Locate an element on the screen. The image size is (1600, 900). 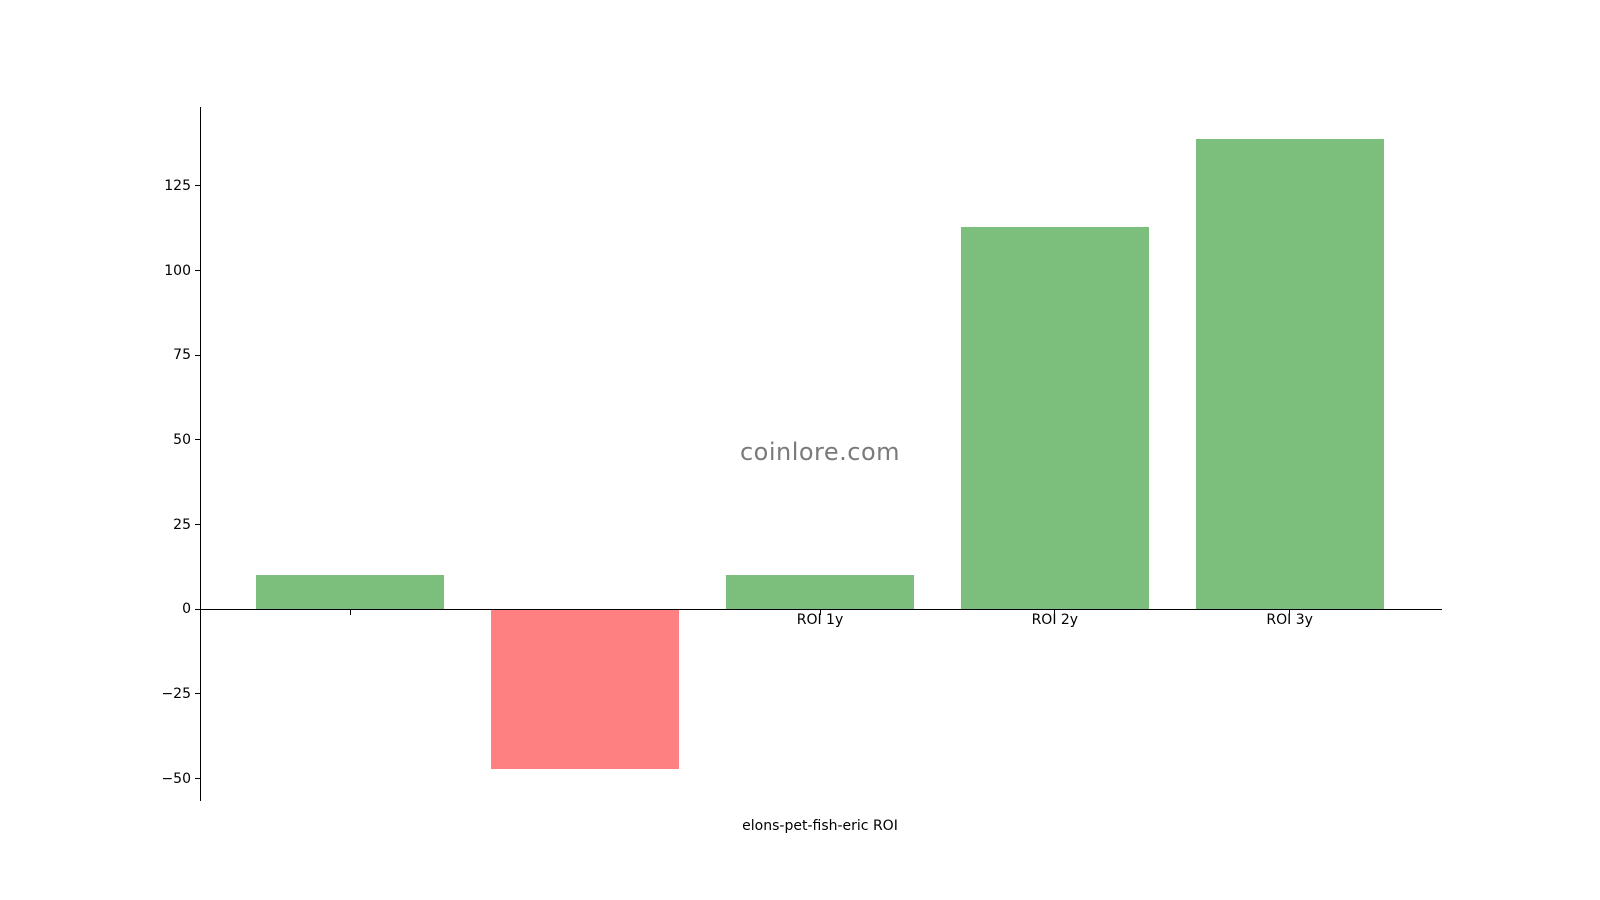
x-tick-label: ROI 2y is located at coordinates (1055, 620).